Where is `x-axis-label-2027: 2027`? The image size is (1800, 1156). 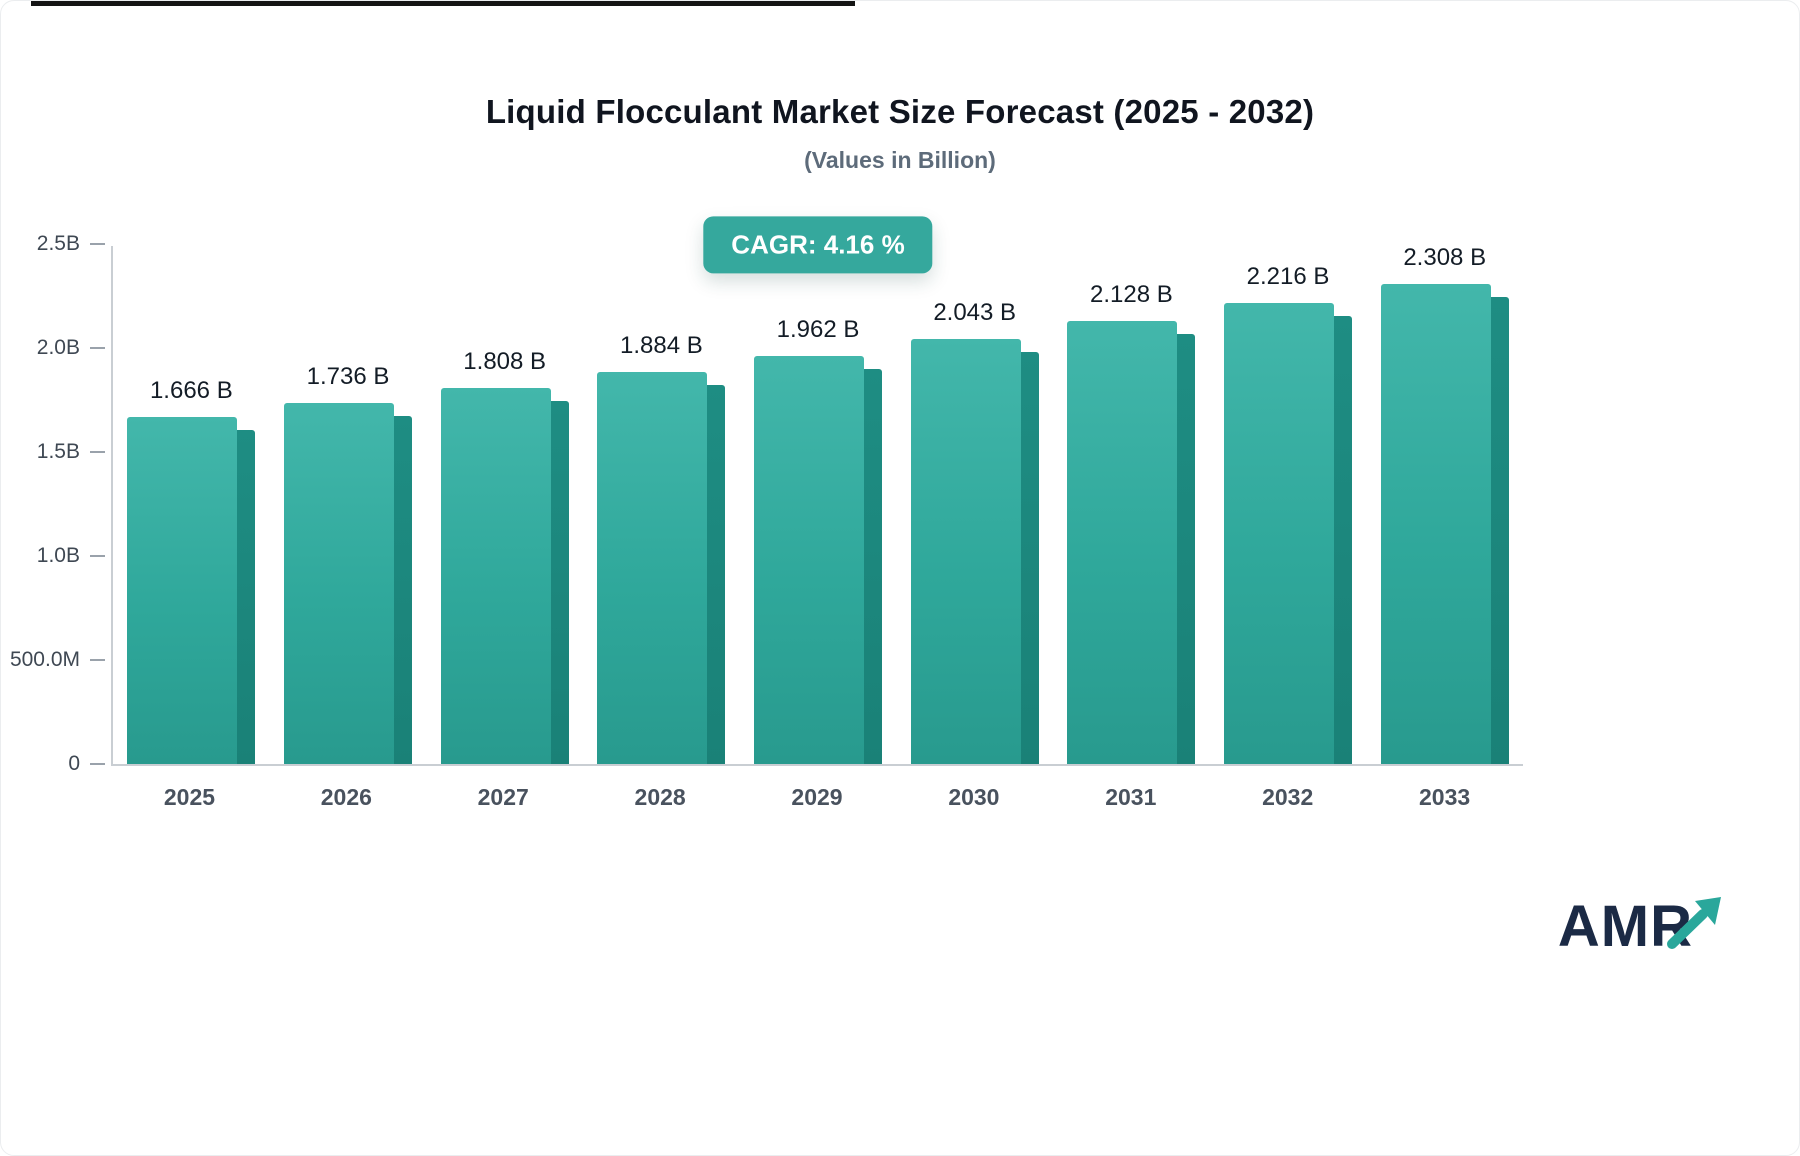
x-axis-label-2027: 2027 is located at coordinates (503, 797).